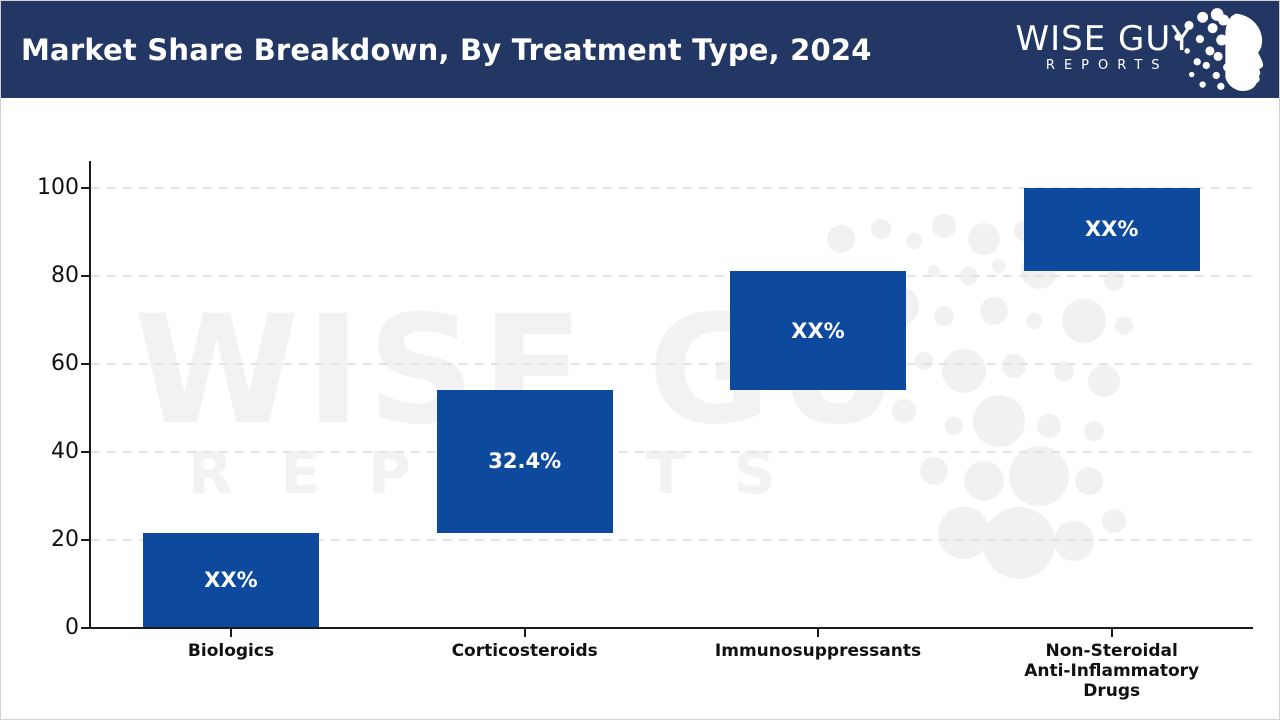  What do you see at coordinates (65, 539) in the screenshot?
I see `y-tick-label: 20` at bounding box center [65, 539].